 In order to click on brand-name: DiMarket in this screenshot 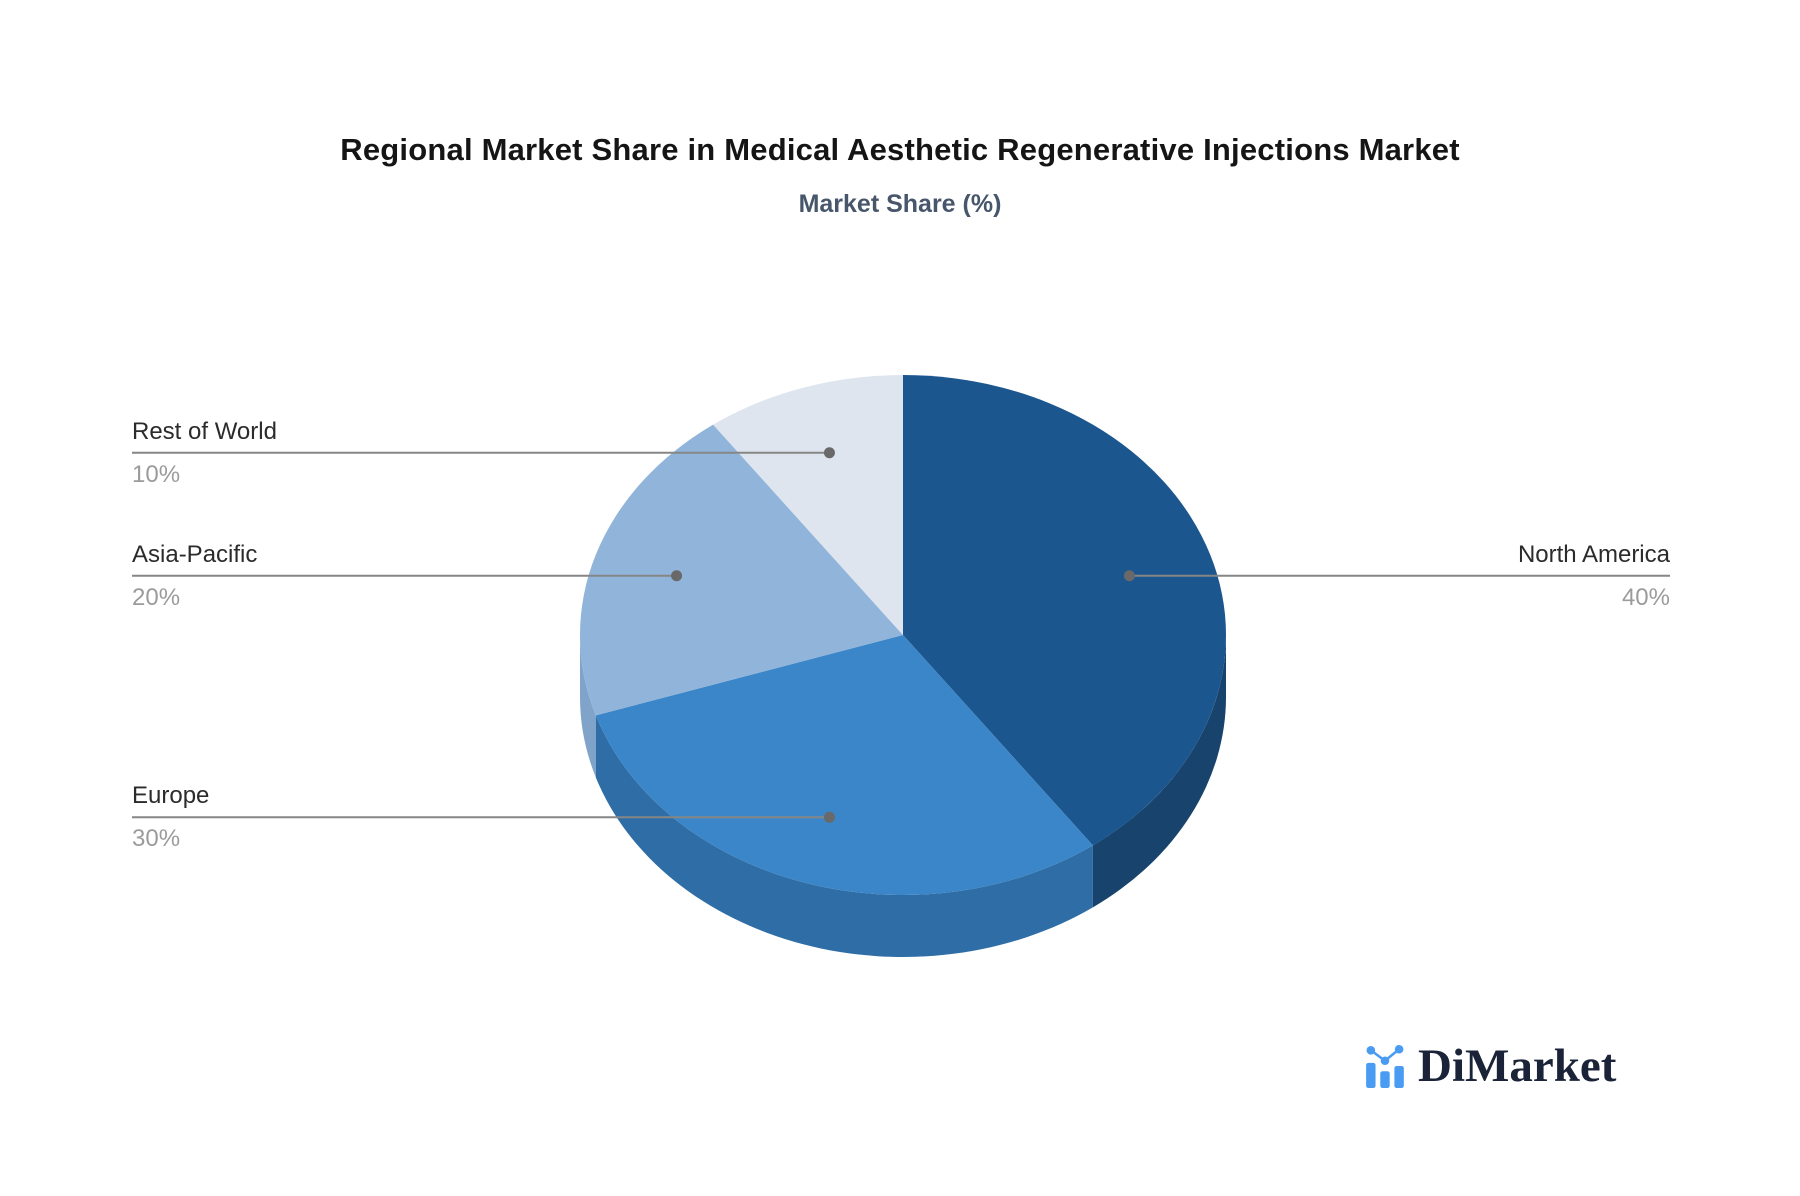, I will do `click(1517, 1066)`.